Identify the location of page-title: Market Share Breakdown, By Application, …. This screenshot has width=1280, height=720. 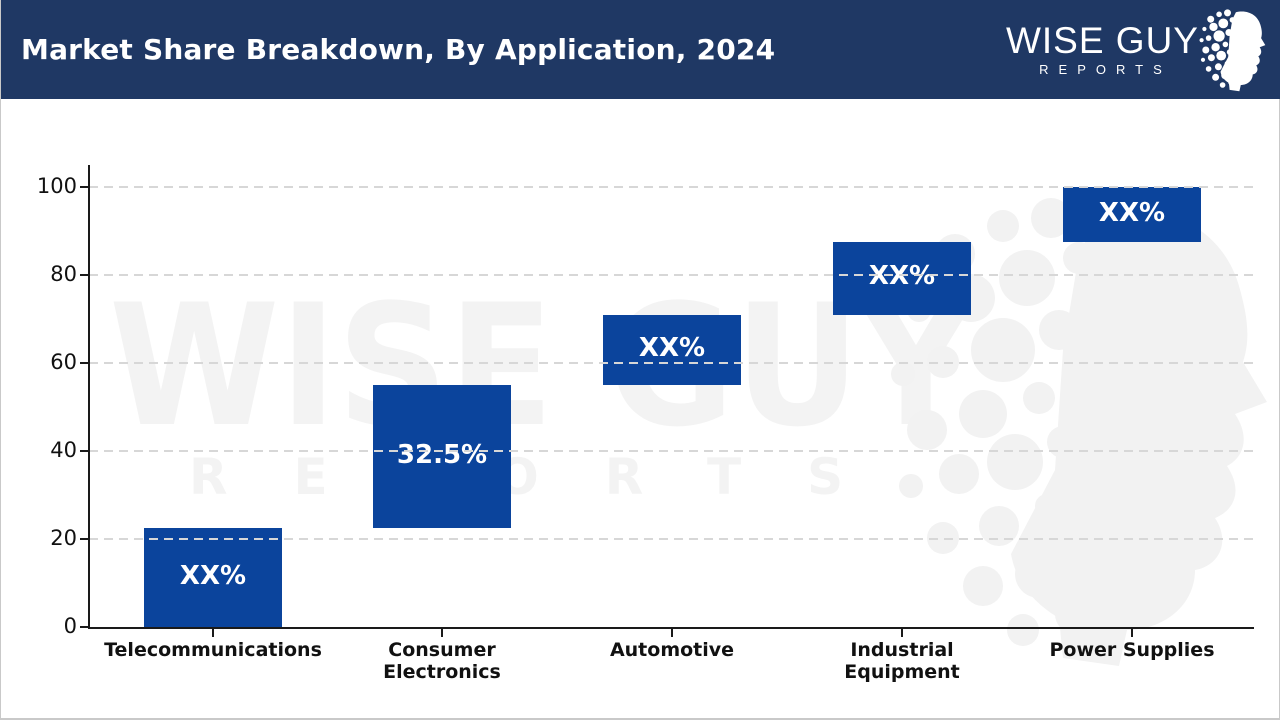
(398, 49).